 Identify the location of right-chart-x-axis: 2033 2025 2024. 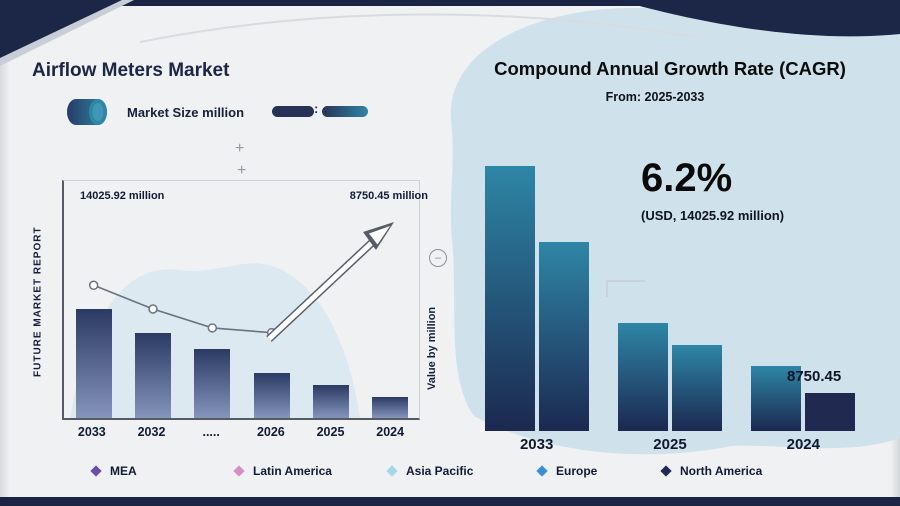
(670, 444).